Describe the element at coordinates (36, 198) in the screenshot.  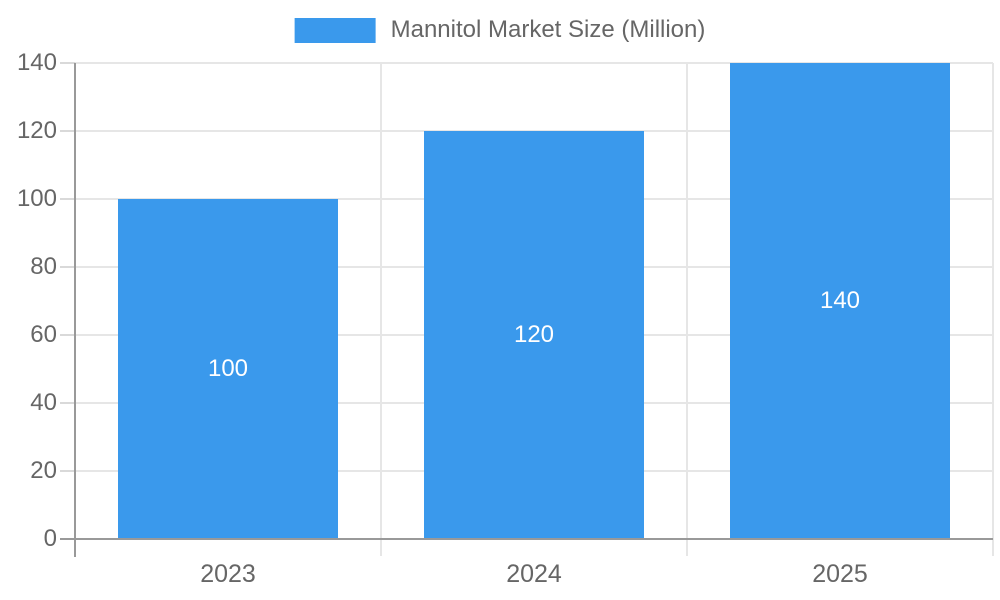
I see `y-axis-label: 100` at that location.